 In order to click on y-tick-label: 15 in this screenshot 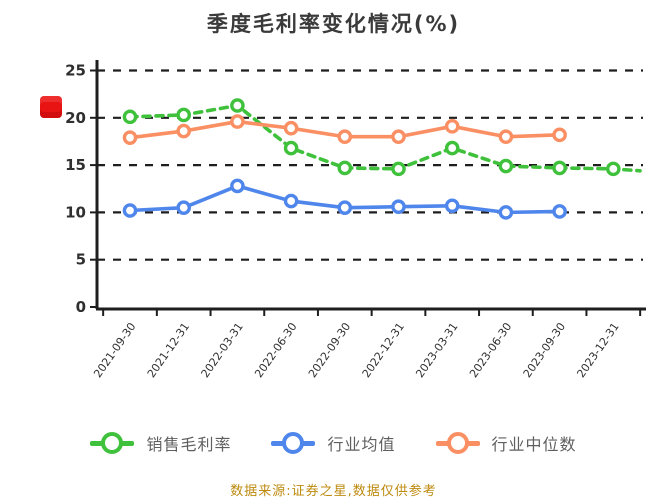, I will do `click(75, 165)`.